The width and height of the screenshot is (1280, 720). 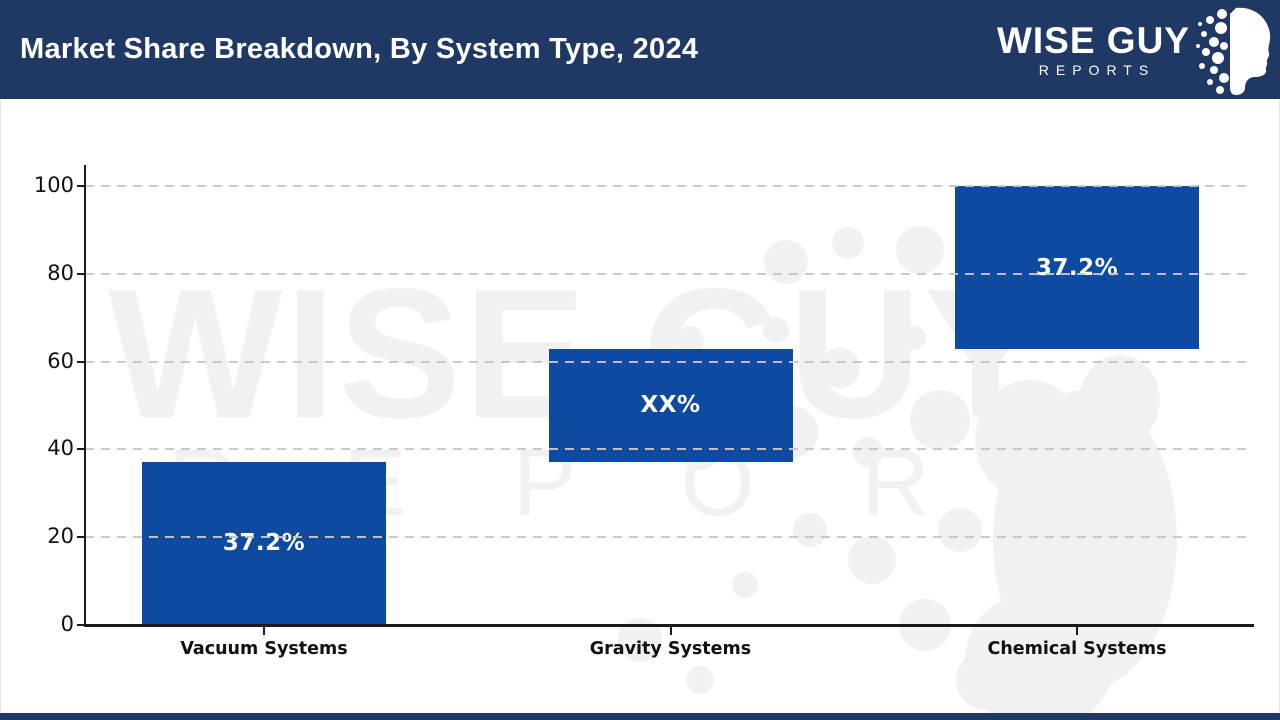 What do you see at coordinates (640, 716) in the screenshot?
I see `footer-bar` at bounding box center [640, 716].